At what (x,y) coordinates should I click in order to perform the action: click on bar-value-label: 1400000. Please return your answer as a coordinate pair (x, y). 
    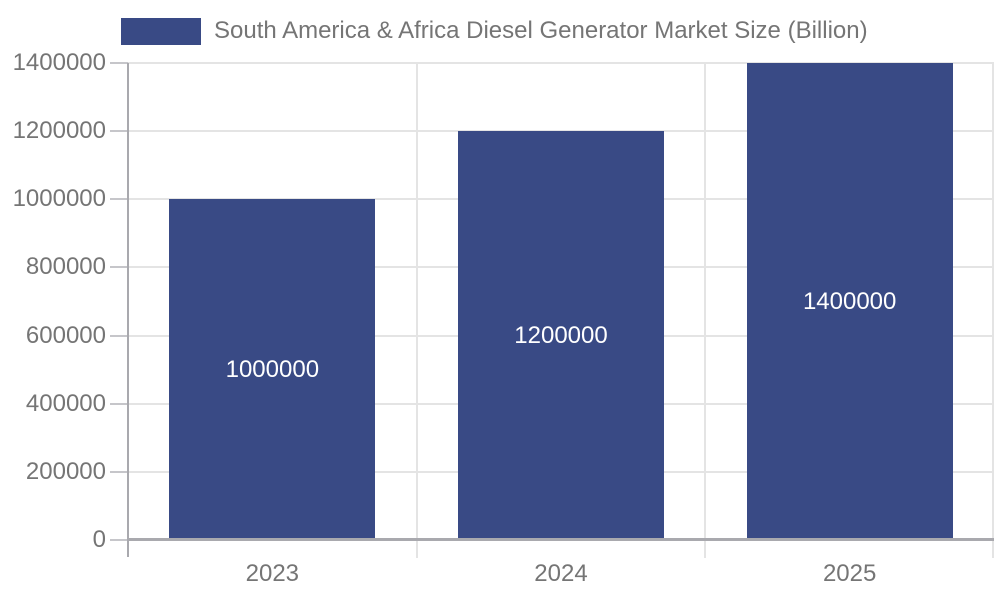
    Looking at the image, I should click on (849, 301).